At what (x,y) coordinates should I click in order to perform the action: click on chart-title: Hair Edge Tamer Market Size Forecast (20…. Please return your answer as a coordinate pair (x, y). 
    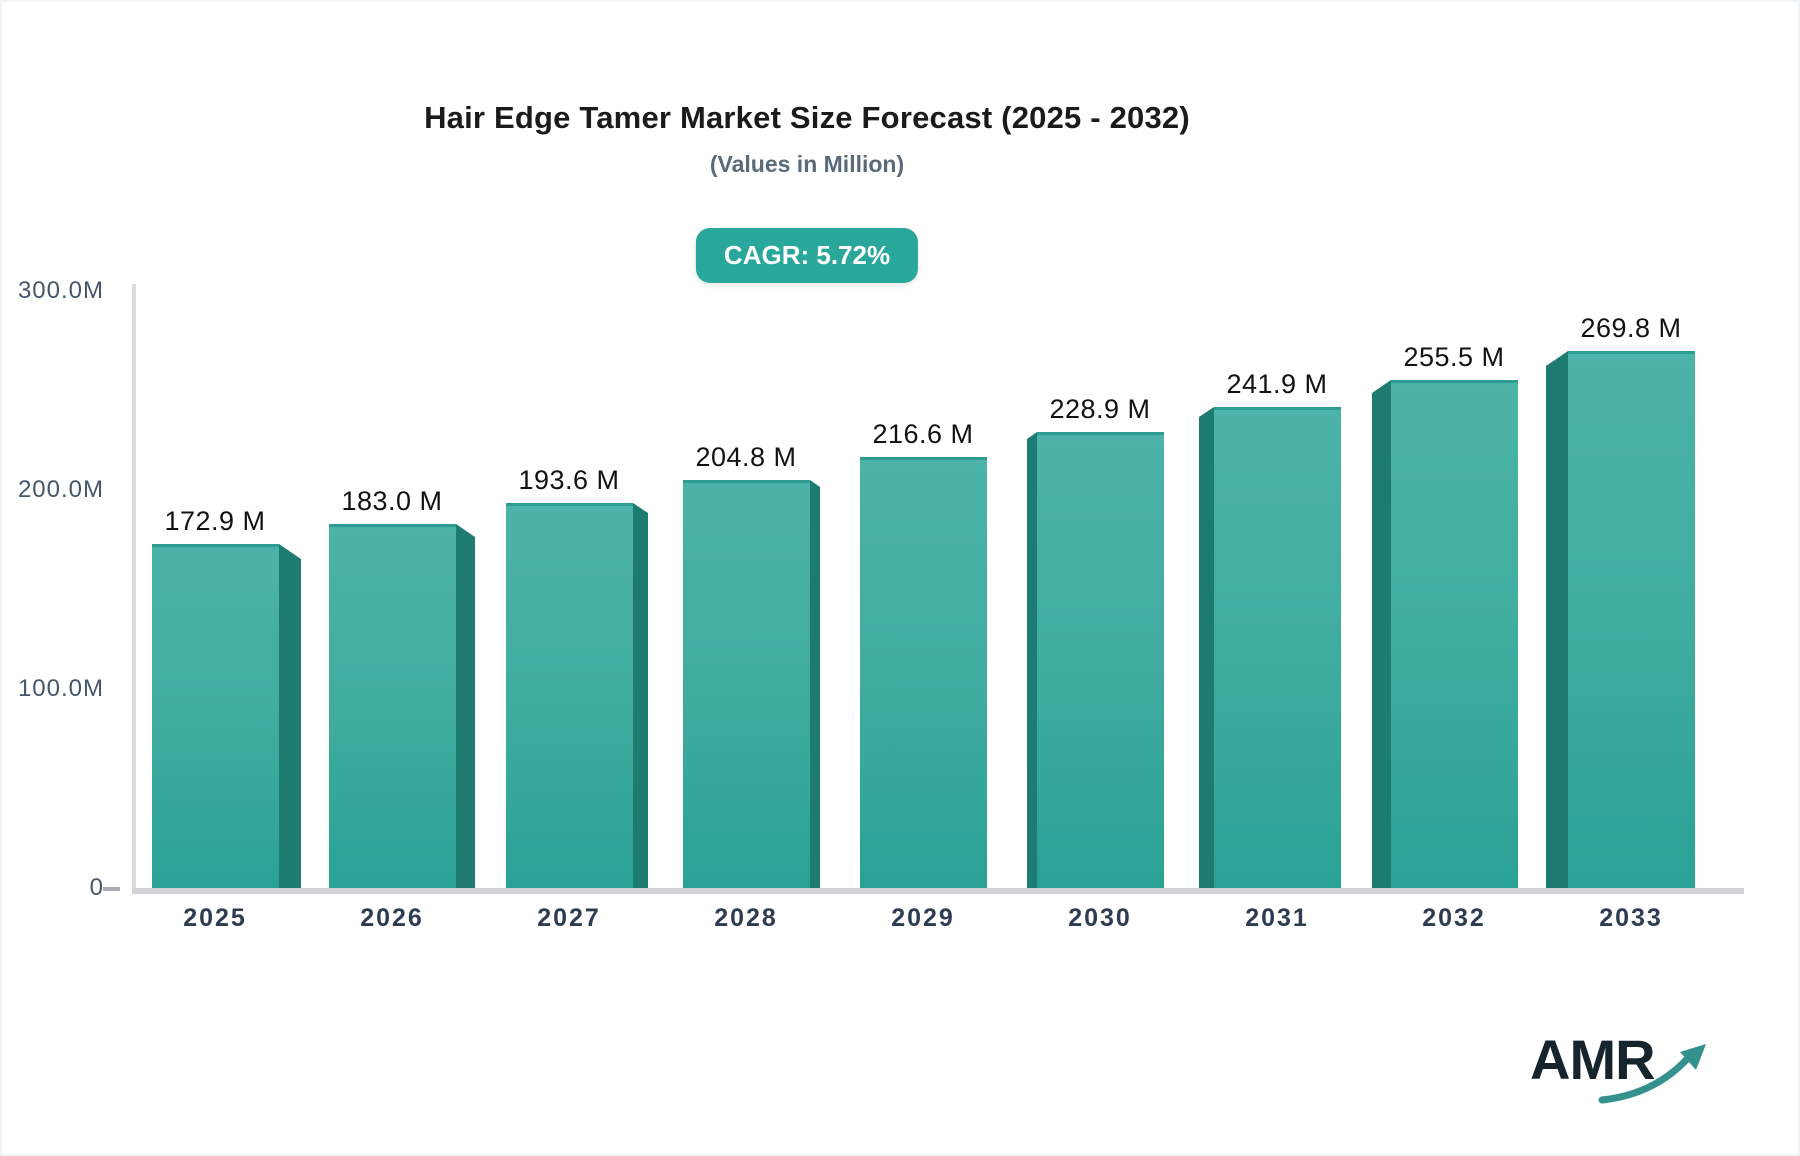
    Looking at the image, I should click on (807, 117).